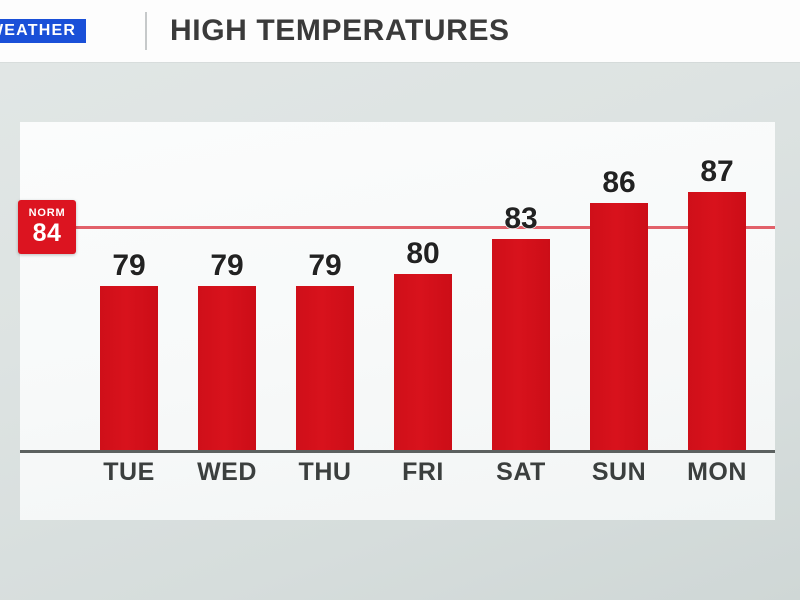 Image resolution: width=800 pixels, height=600 pixels. I want to click on x-axis-label-sat: SAT, so click(521, 472).